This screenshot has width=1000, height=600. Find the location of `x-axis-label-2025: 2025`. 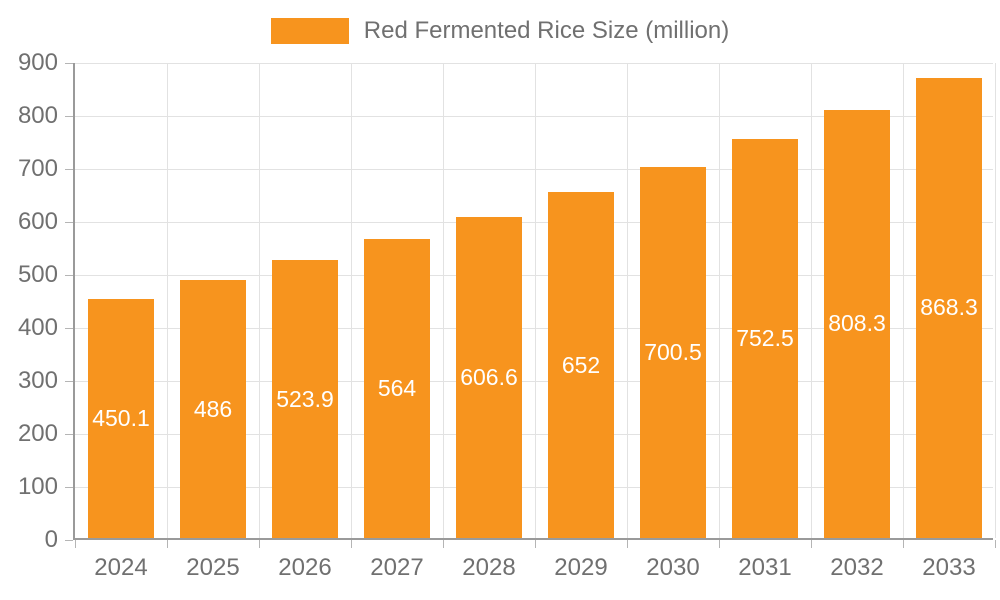

x-axis-label-2025: 2025 is located at coordinates (213, 567).